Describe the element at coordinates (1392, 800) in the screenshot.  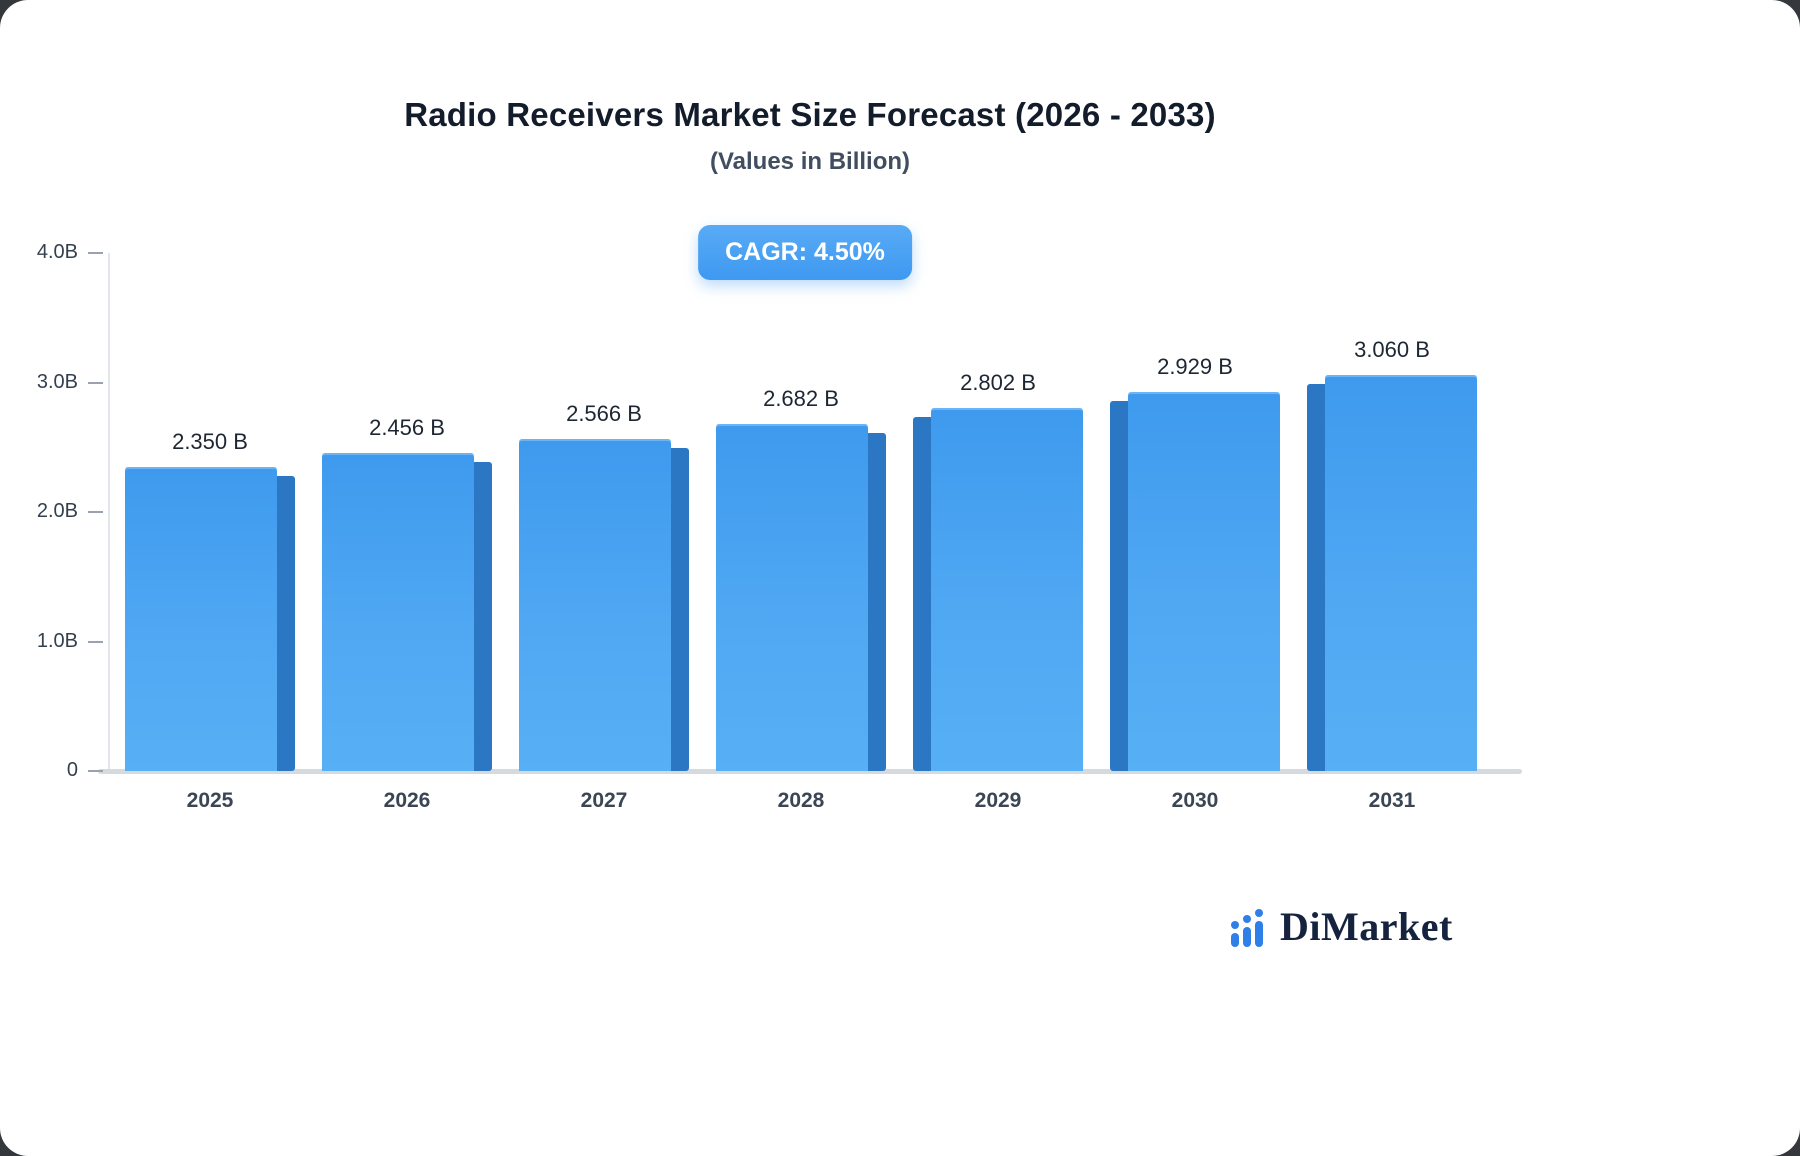
I see `x-axis-label: 2031` at that location.